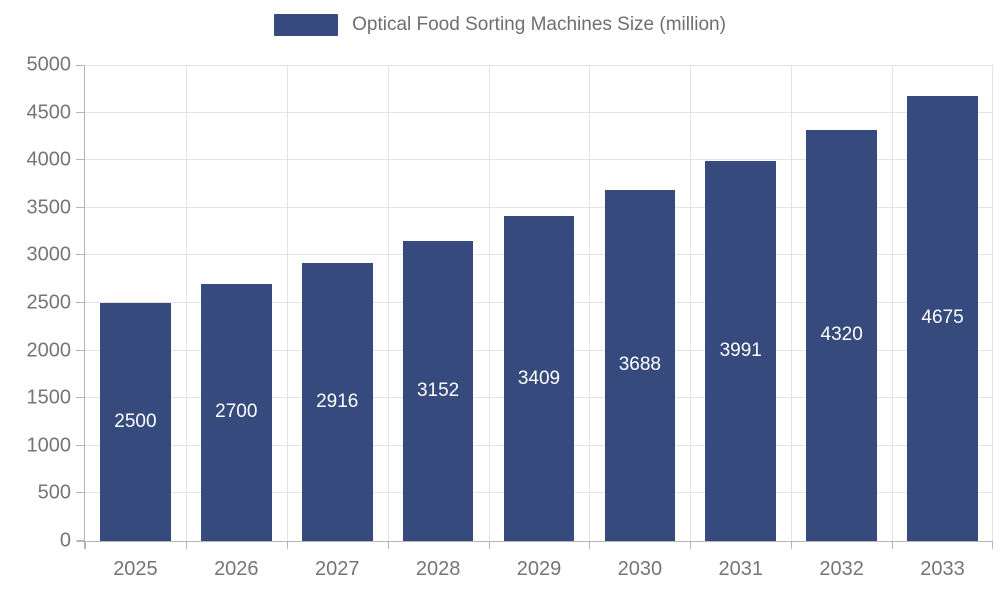 The width and height of the screenshot is (1000, 600). Describe the element at coordinates (539, 569) in the screenshot. I see `x-axis-tick-label: 2029` at that location.